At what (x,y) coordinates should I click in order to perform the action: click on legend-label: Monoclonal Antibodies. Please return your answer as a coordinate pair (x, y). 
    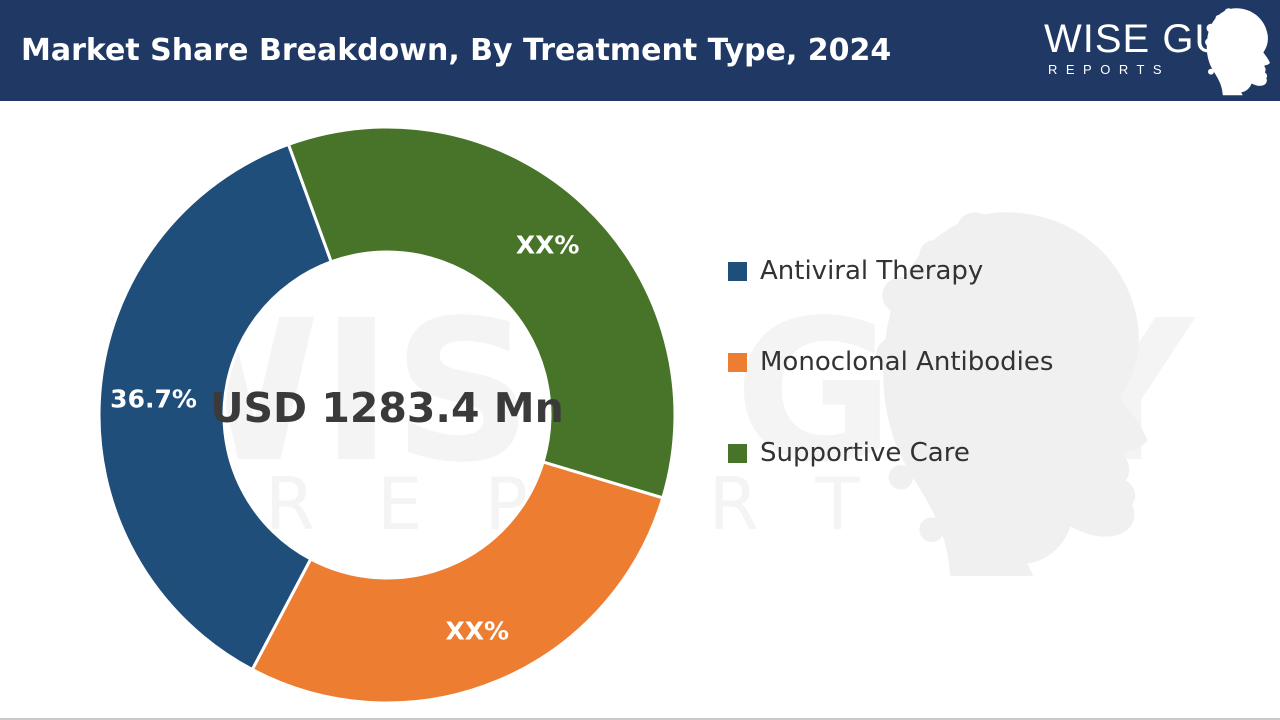
    Looking at the image, I should click on (907, 362).